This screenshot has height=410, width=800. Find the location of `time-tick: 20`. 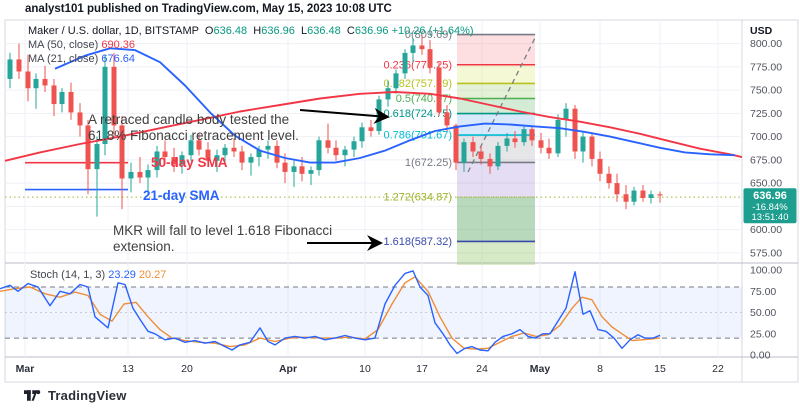

time-tick: 20 is located at coordinates (187, 369).